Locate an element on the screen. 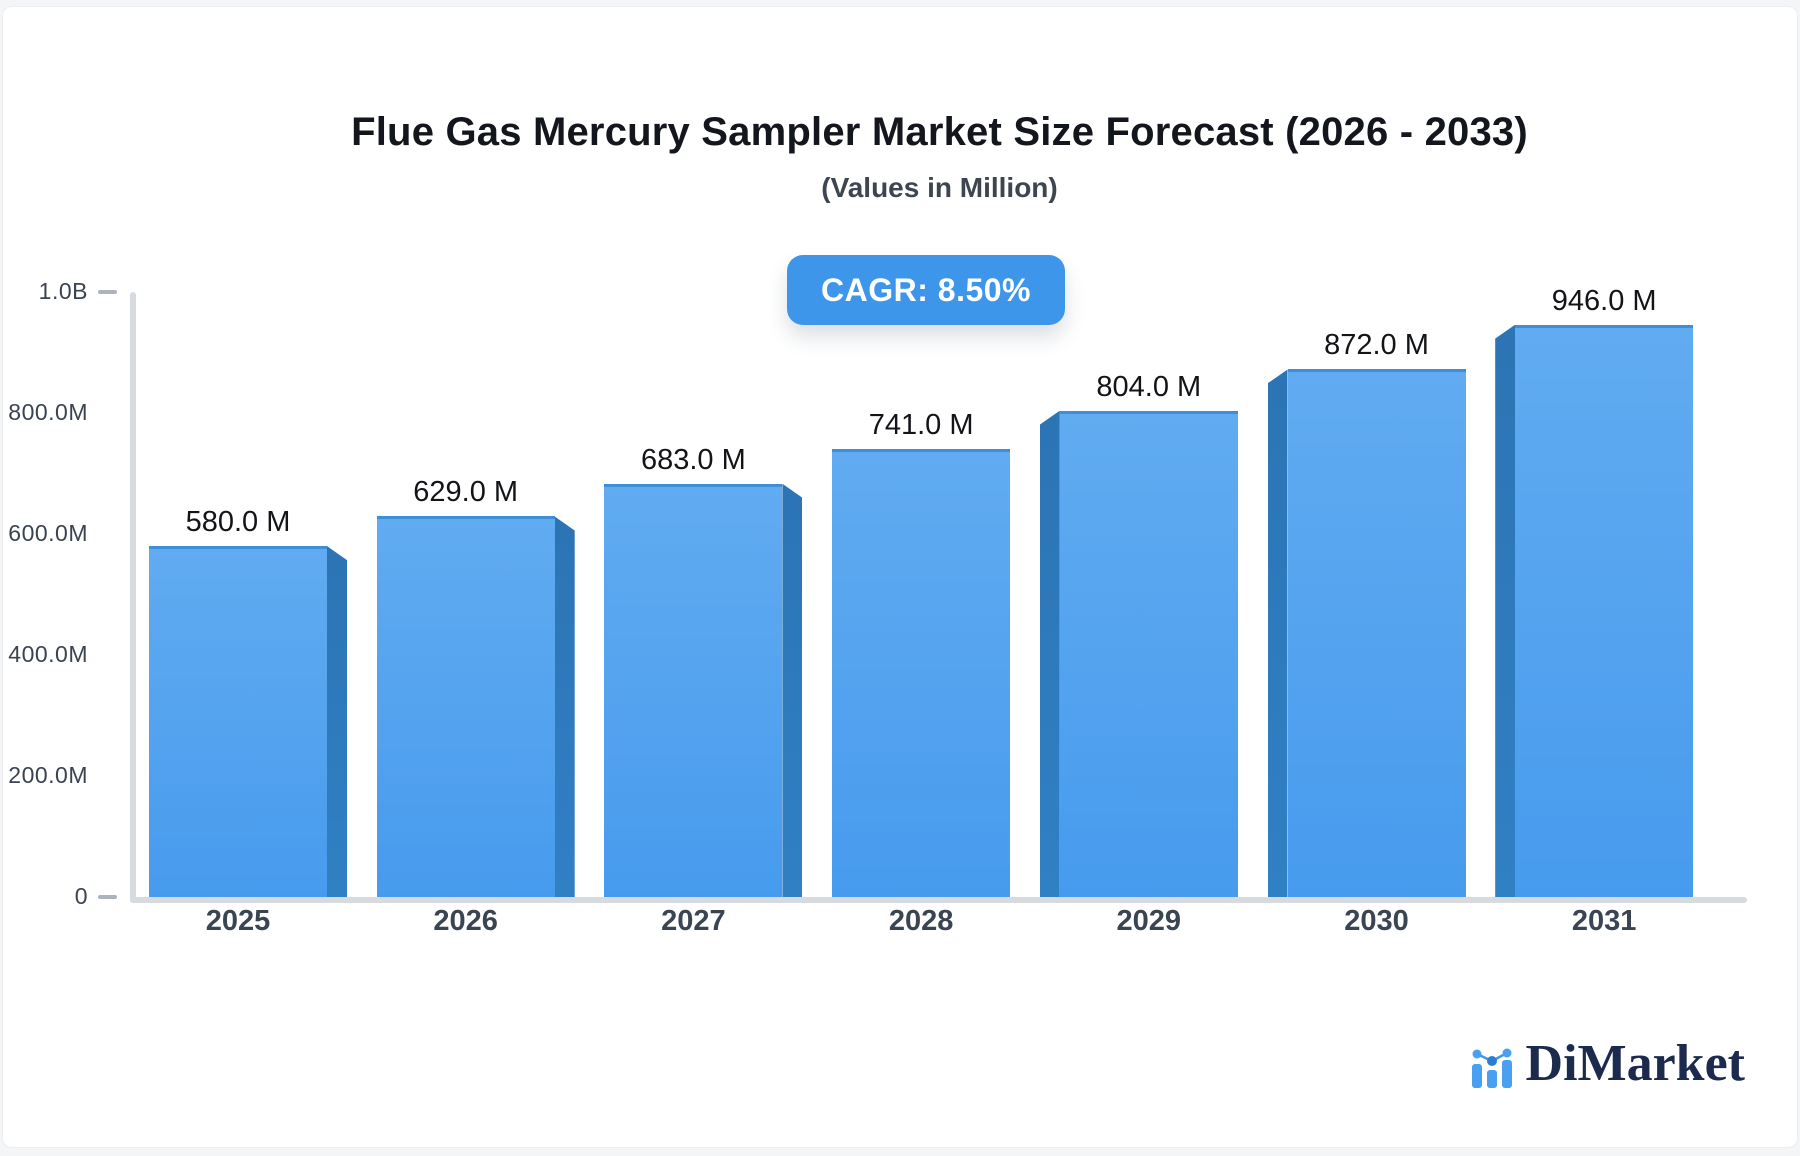  bar-2027 is located at coordinates (693, 690).